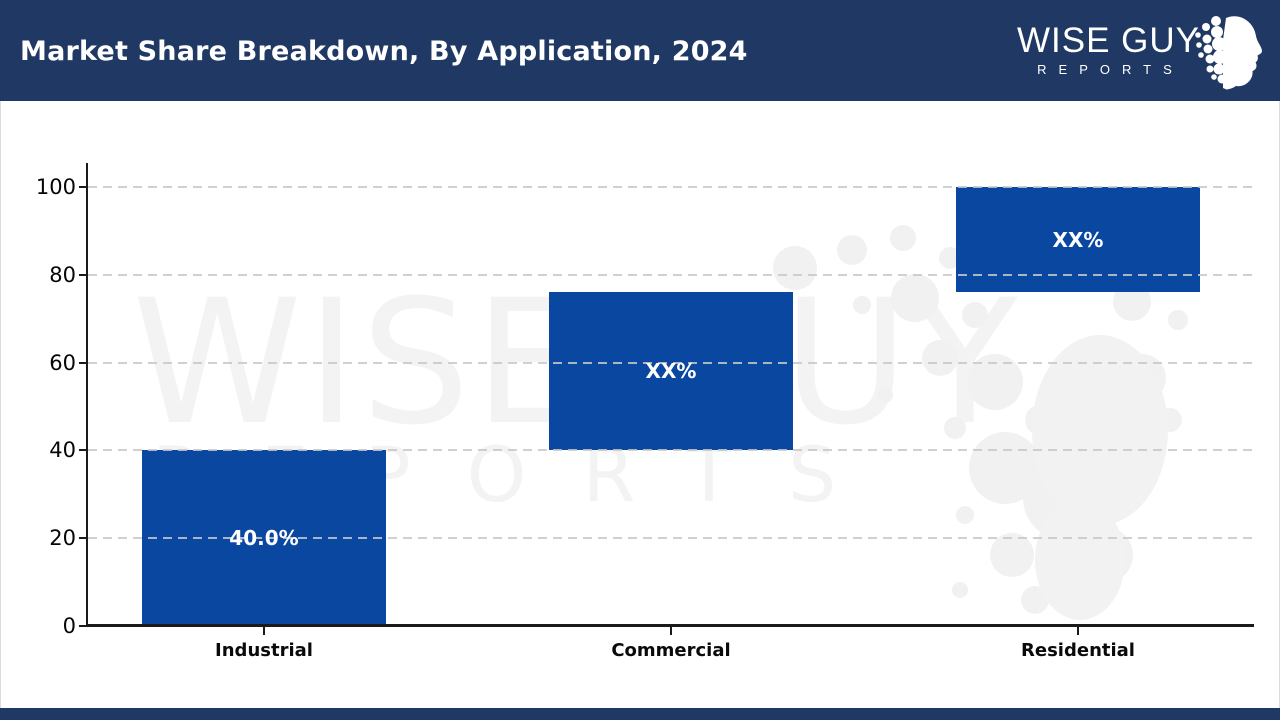  Describe the element at coordinates (640, 714) in the screenshot. I see `footer-bar` at that location.